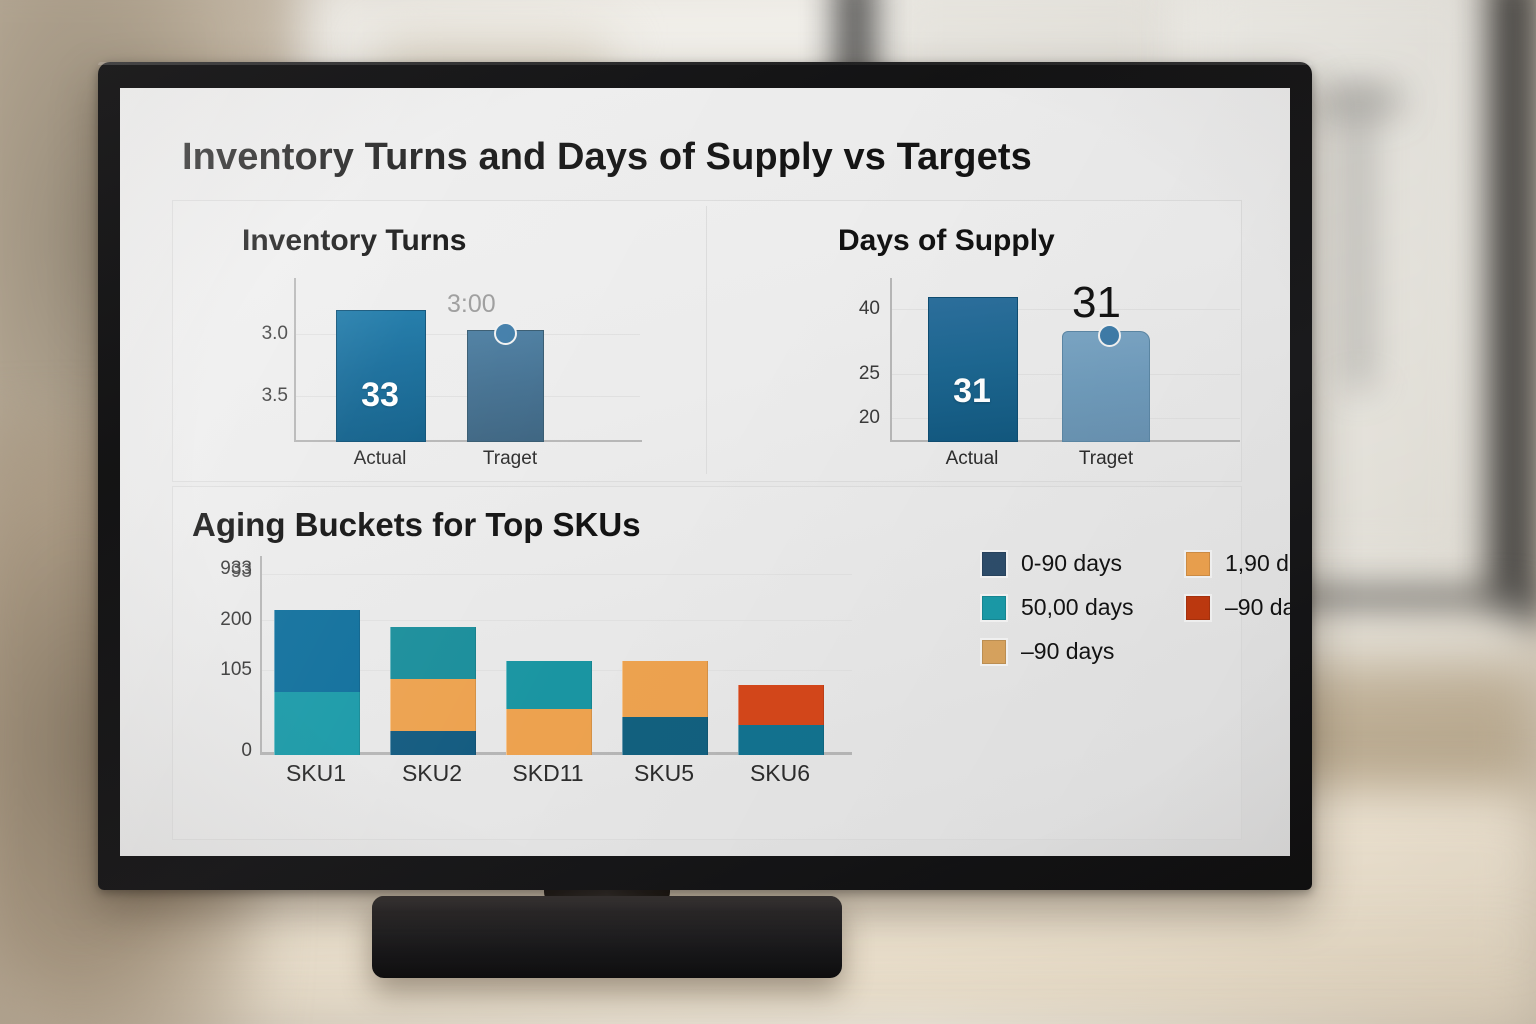 The width and height of the screenshot is (1536, 1024). Describe the element at coordinates (768, 1002) in the screenshot. I see `desk-grain` at that location.